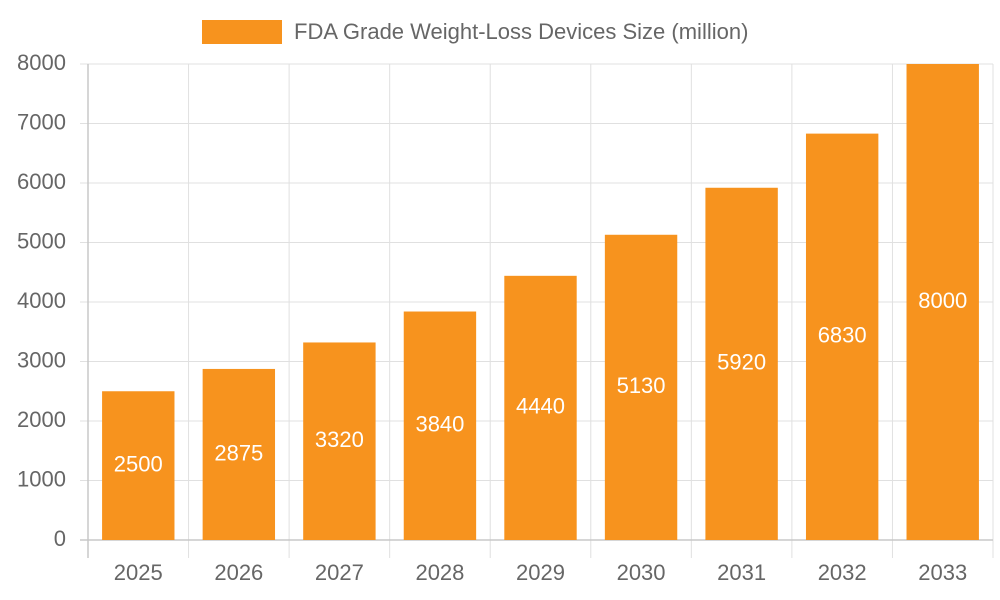 This screenshot has height=600, width=1000. I want to click on y-tick-label: 7000, so click(41, 121).